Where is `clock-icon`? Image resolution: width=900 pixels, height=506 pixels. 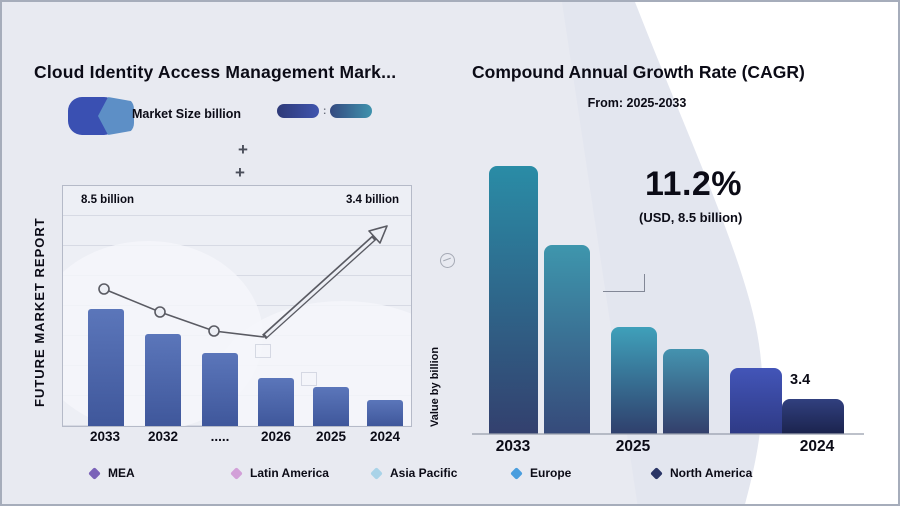
clock-icon is located at coordinates (447, 260).